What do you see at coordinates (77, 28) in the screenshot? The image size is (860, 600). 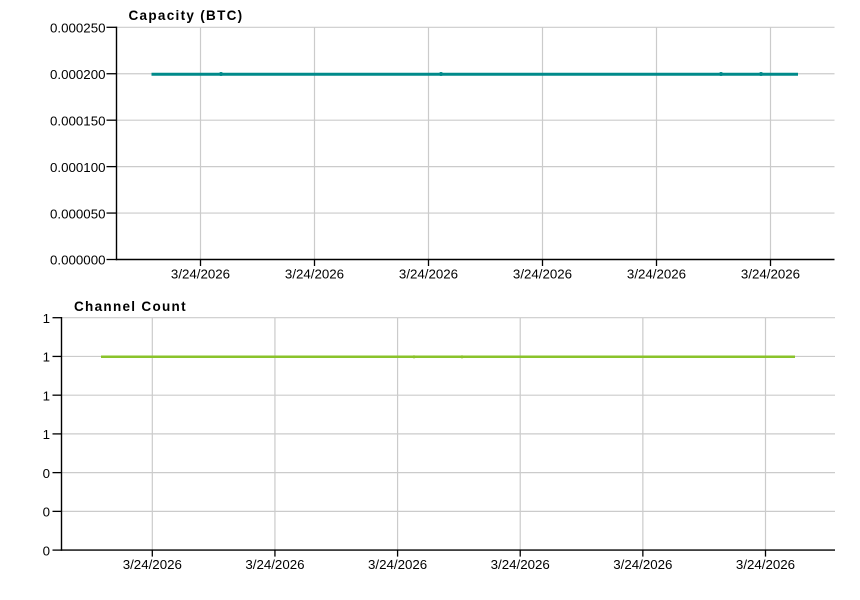 I see `svg-text: 0.000250` at bounding box center [77, 28].